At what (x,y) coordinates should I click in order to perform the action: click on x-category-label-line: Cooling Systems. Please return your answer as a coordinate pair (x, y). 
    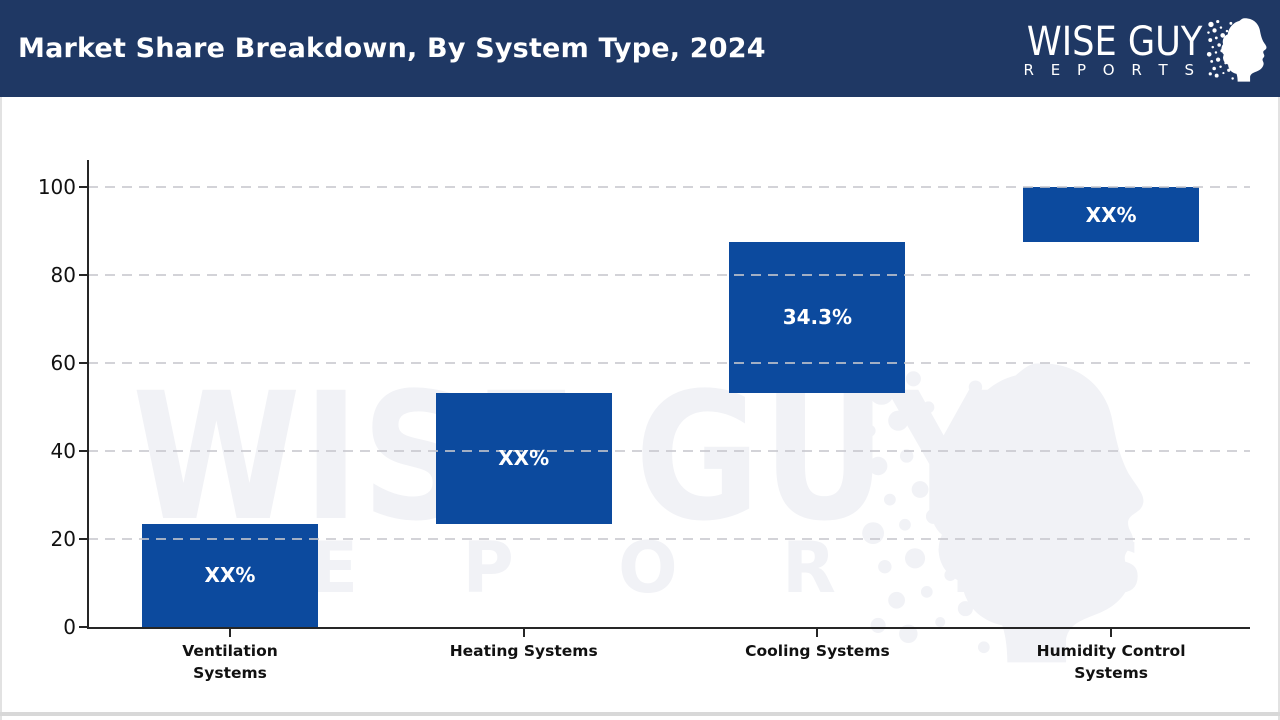
    Looking at the image, I should click on (817, 651).